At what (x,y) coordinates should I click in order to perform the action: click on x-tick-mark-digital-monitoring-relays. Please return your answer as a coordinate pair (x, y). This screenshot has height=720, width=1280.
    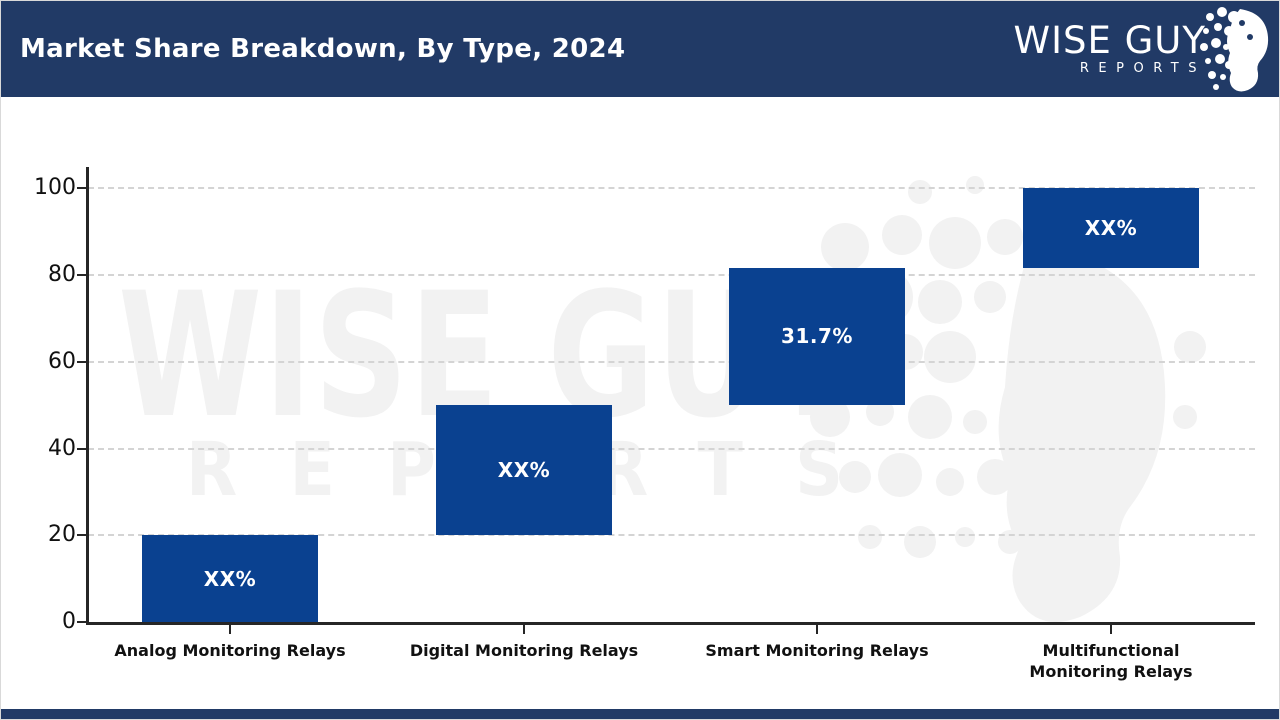
    Looking at the image, I should click on (524, 629).